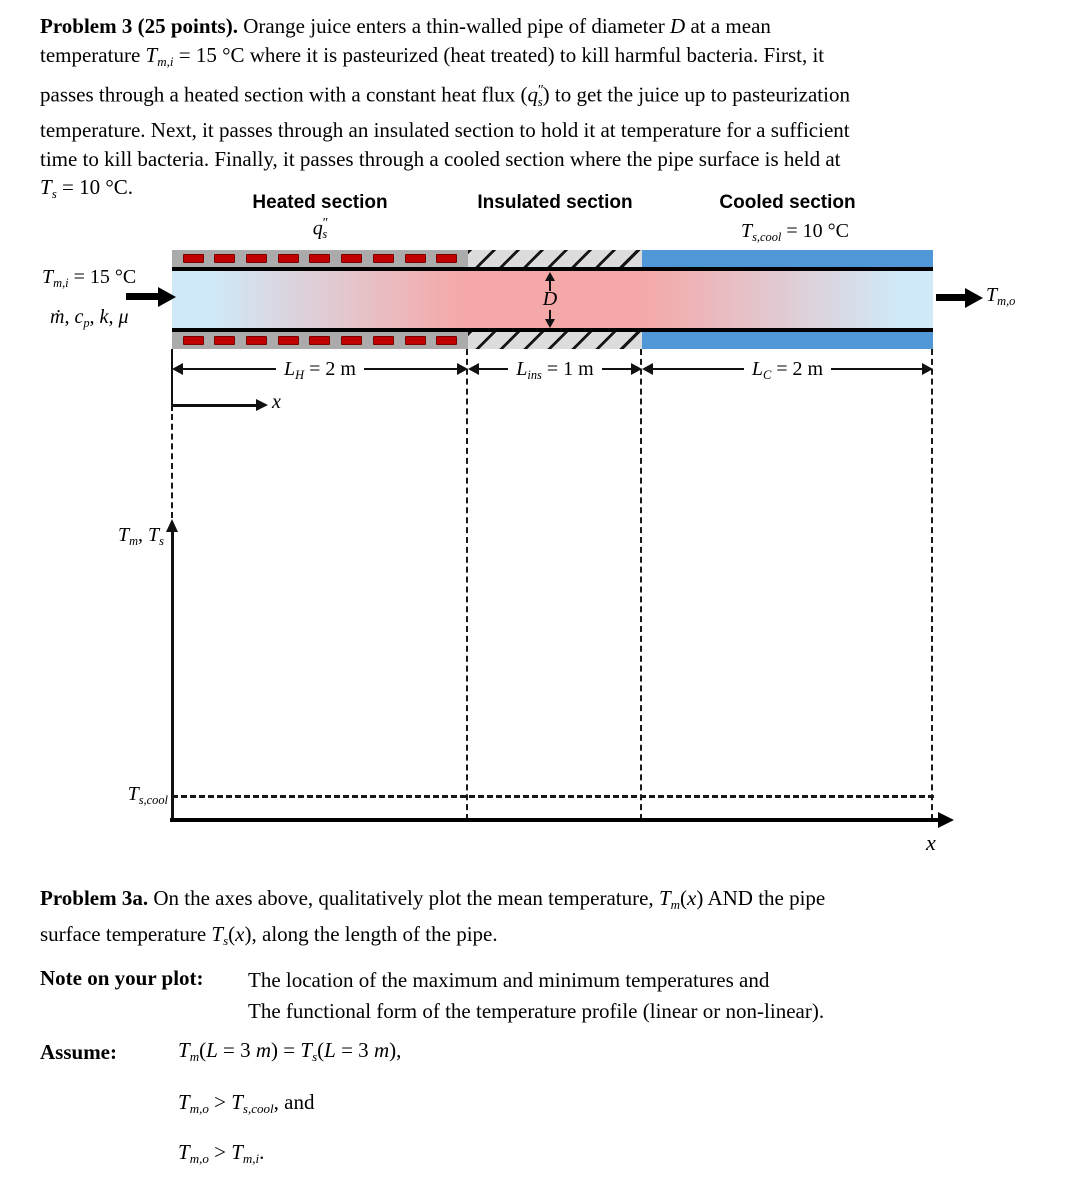 This screenshot has width=1070, height=1200. Describe the element at coordinates (946, 820) in the screenshot. I see `x-axis-arrow-icon` at that location.